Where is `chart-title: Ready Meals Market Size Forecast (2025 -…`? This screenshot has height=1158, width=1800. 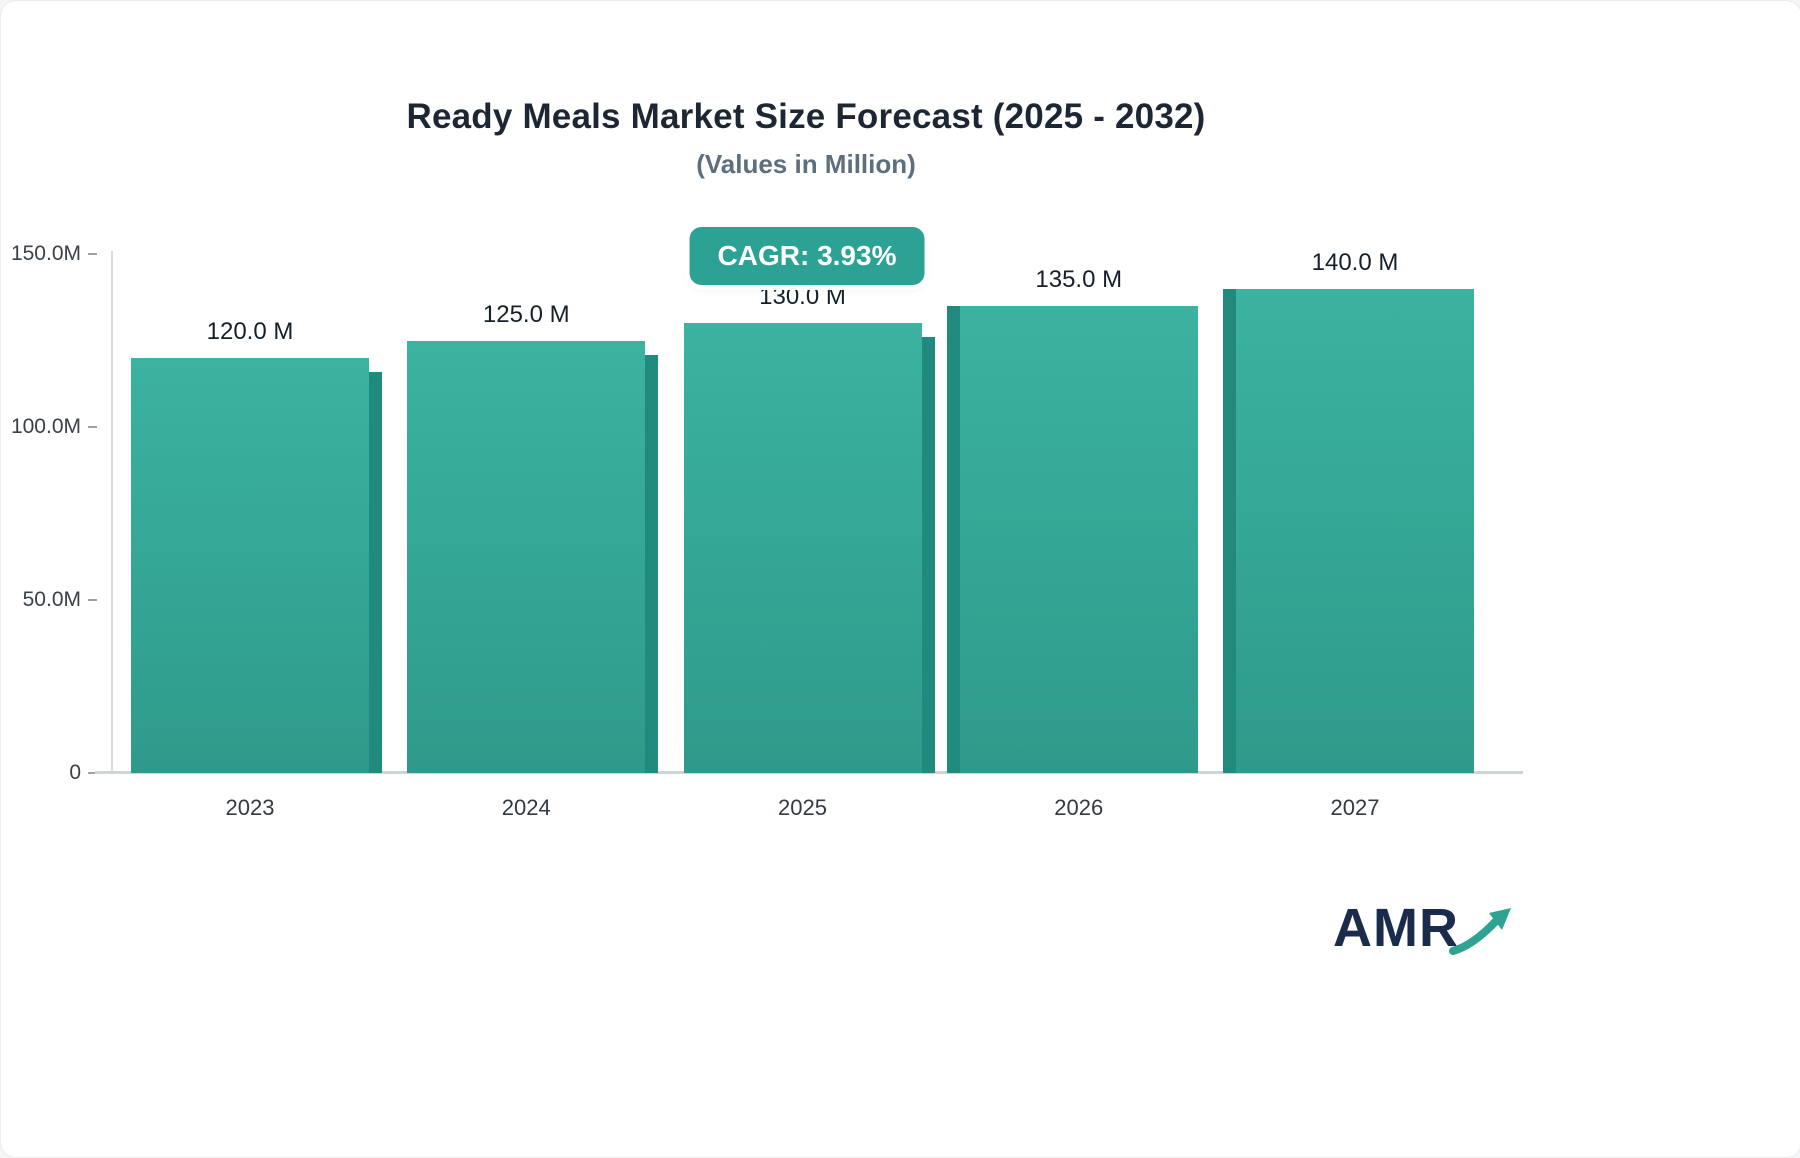
chart-title: Ready Meals Market Size Forecast (2025 -… is located at coordinates (806, 116).